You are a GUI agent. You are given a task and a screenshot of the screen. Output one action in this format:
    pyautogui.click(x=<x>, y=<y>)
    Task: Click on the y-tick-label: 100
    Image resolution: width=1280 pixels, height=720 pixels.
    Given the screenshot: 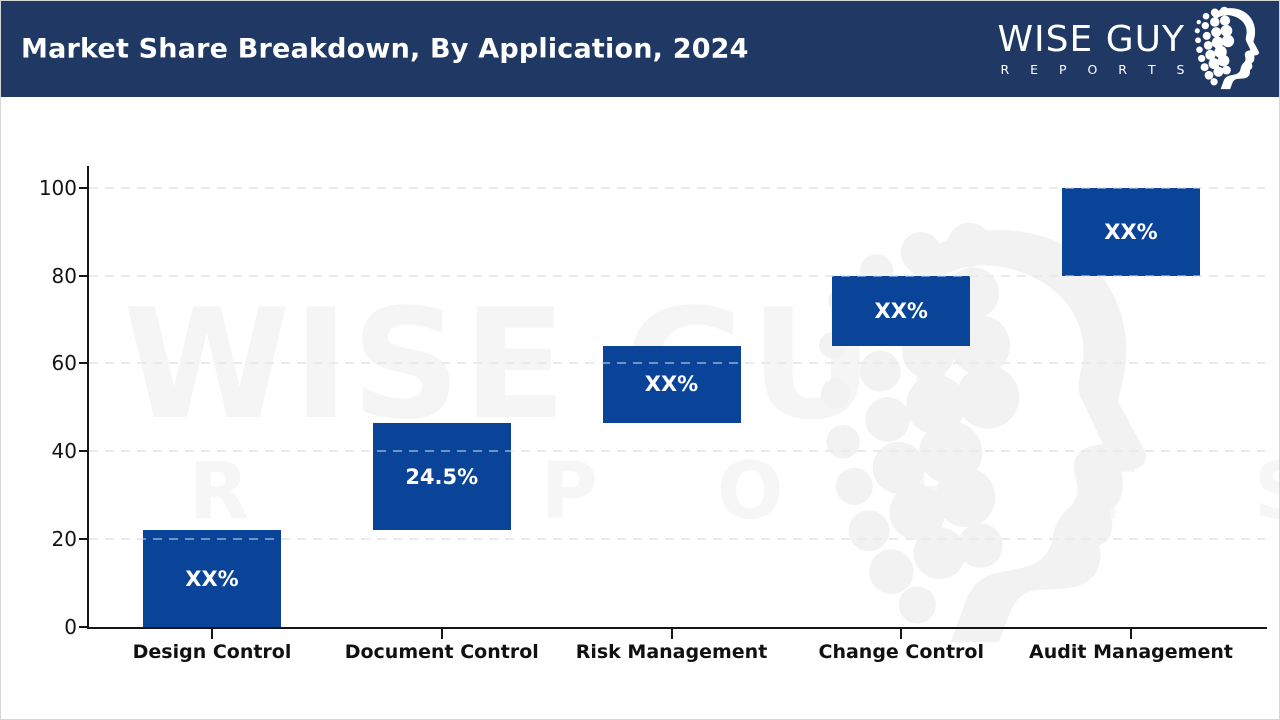 What is the action you would take?
    pyautogui.click(x=57, y=187)
    